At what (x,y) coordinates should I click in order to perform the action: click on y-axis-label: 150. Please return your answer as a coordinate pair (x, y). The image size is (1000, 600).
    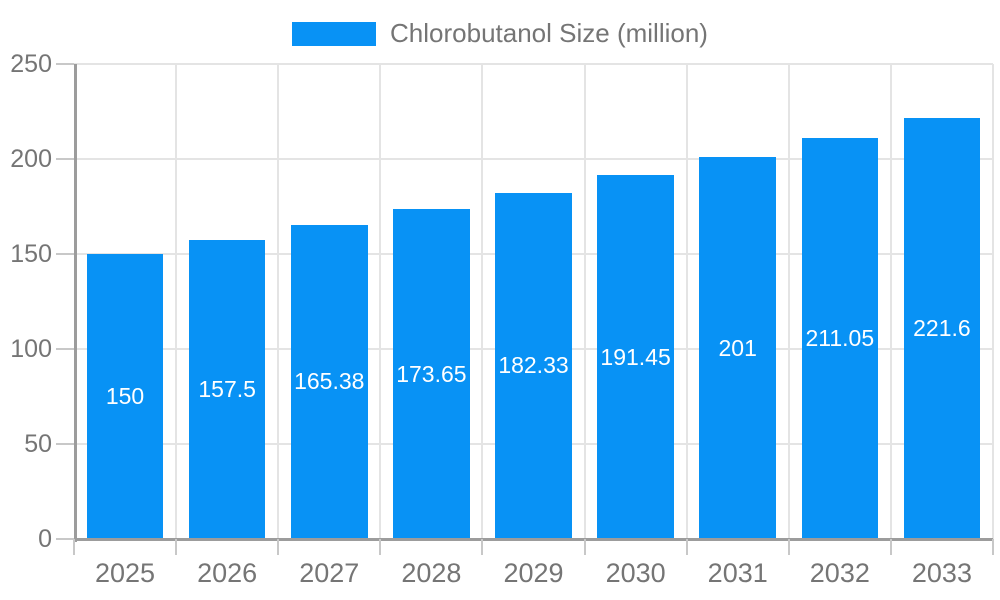
    Looking at the image, I should click on (31, 254).